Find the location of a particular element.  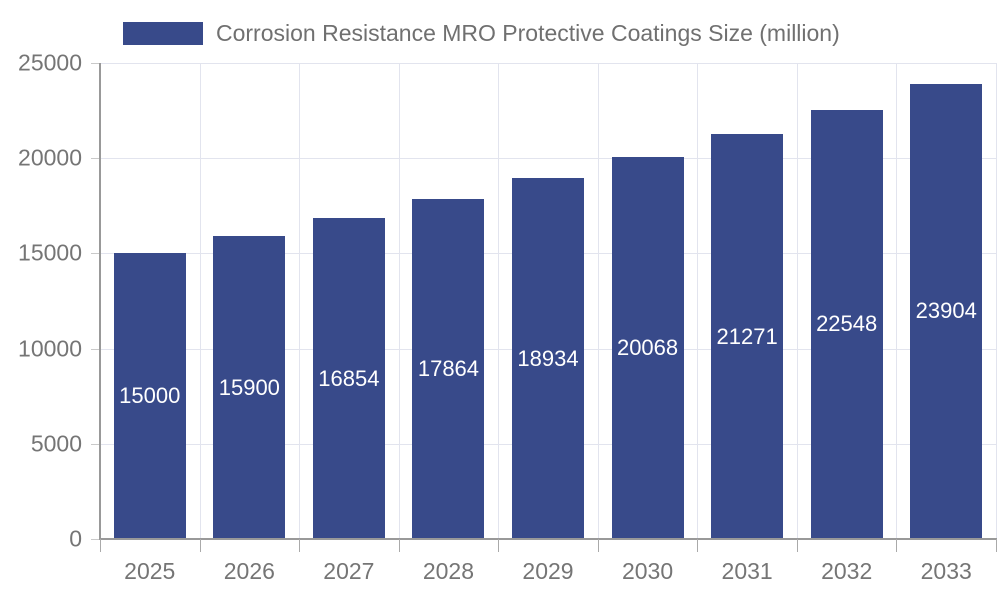

bar-value-label: 16854 is located at coordinates (349, 378).